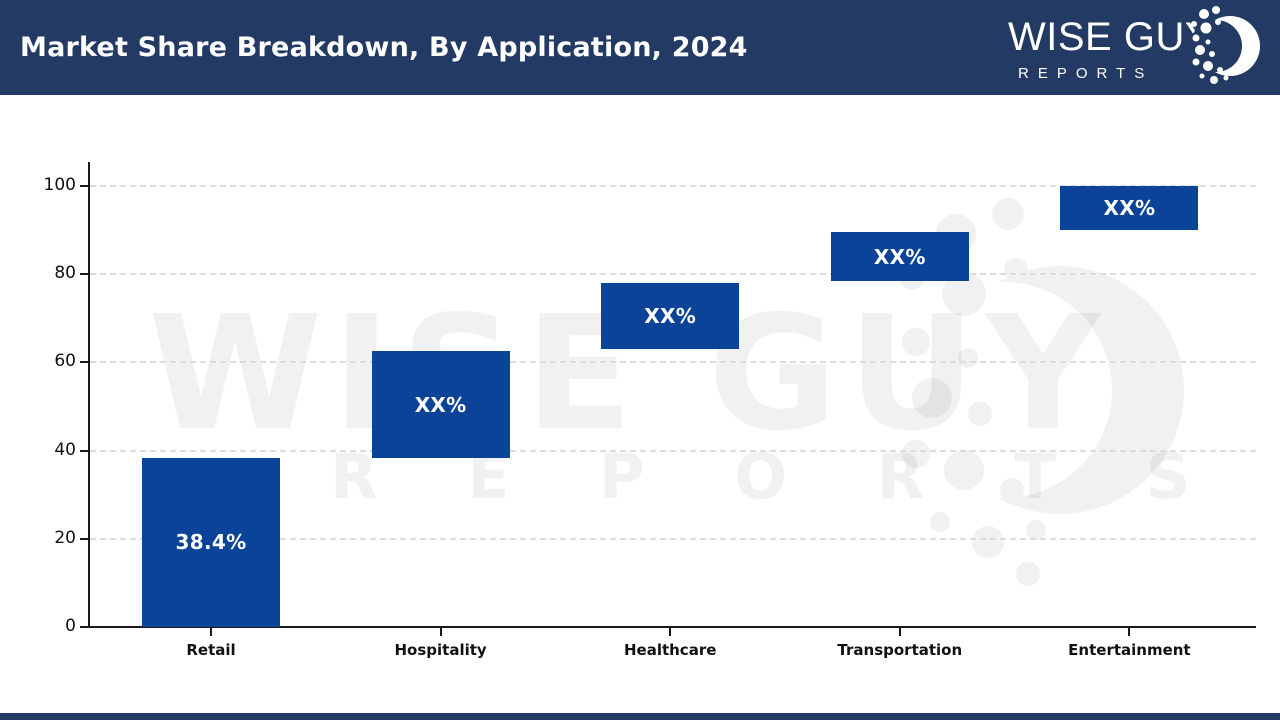  Describe the element at coordinates (1129, 632) in the screenshot. I see `x-tick-mark-entertainment` at that location.